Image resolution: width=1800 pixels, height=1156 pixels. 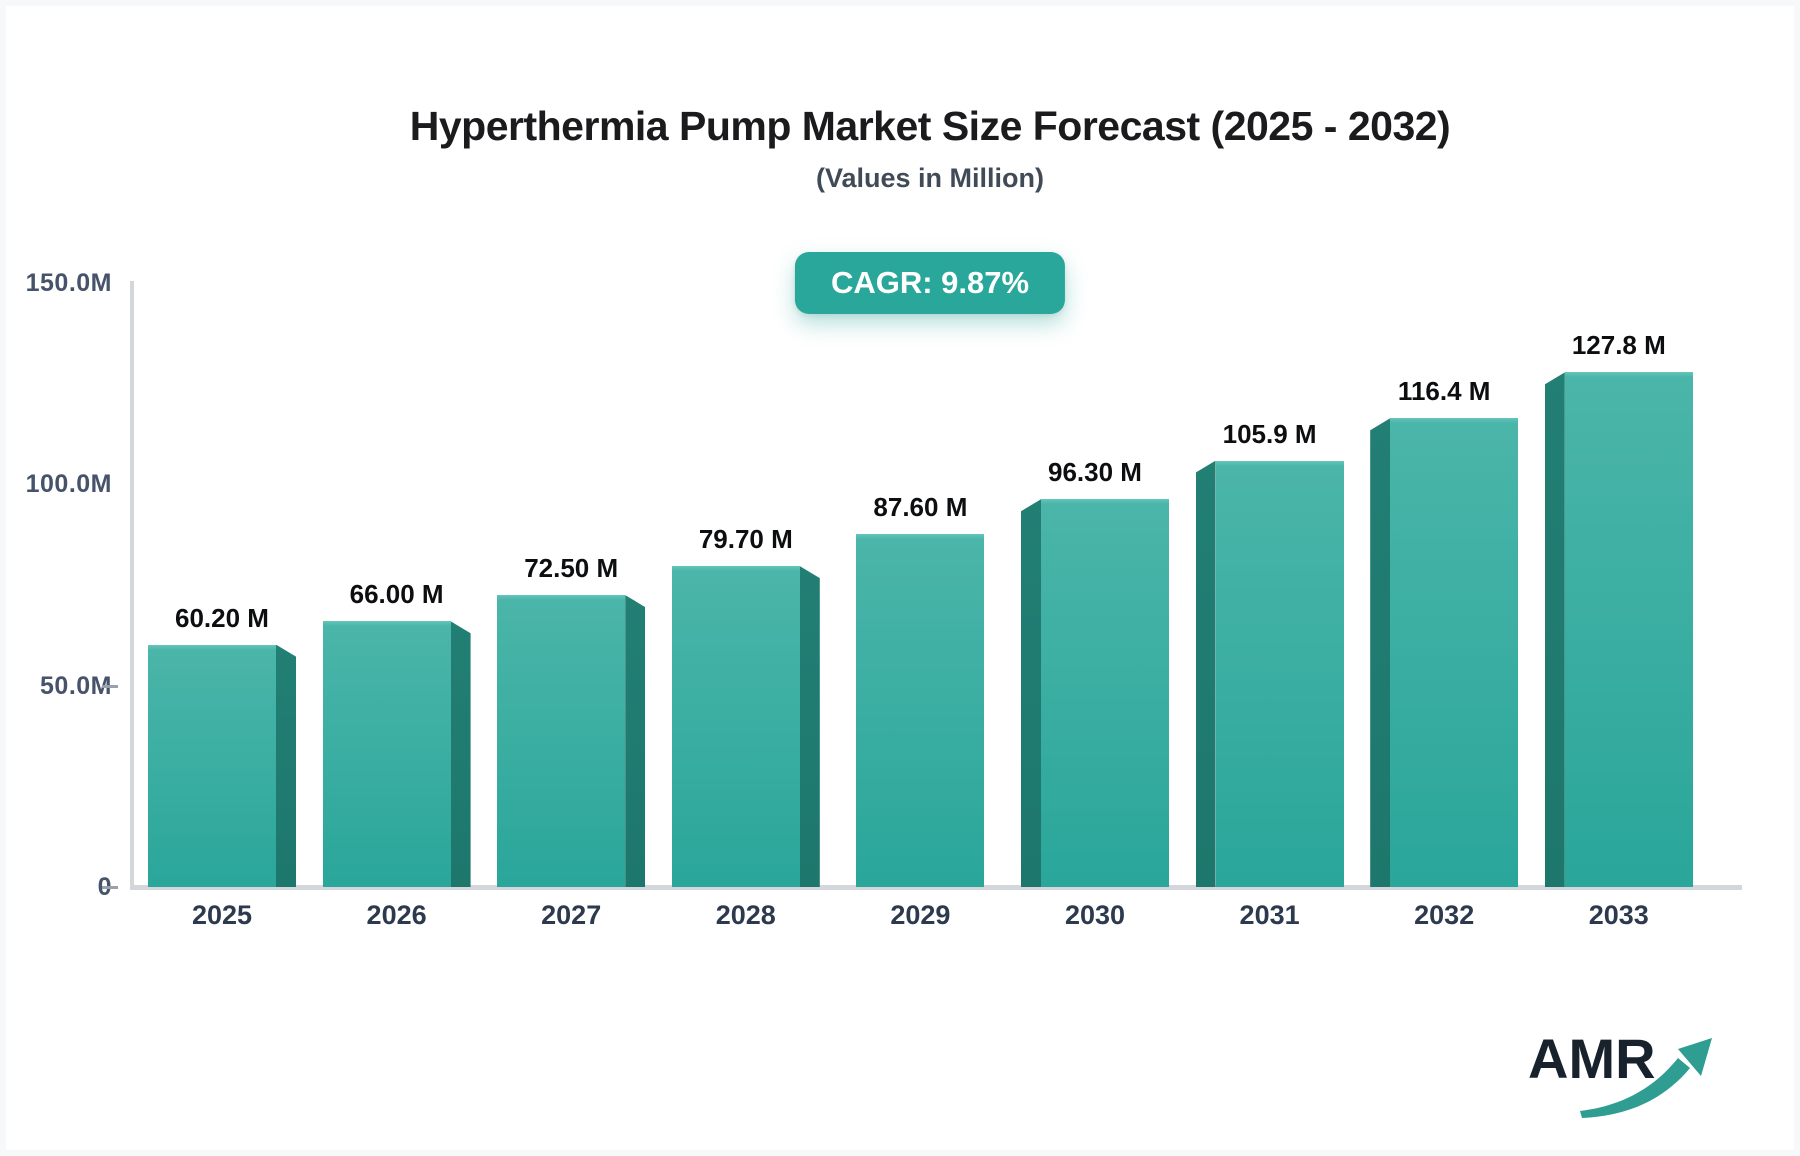 What do you see at coordinates (1618, 915) in the screenshot?
I see `x-axis-label-2033: 2033` at bounding box center [1618, 915].